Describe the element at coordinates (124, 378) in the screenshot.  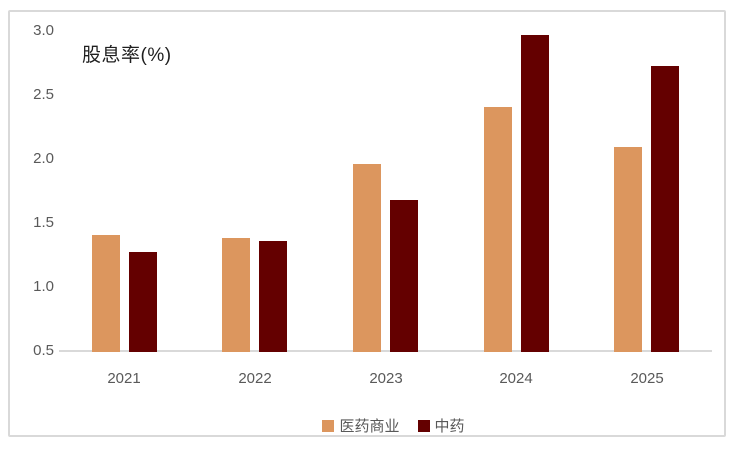
I see `x-tick-label-2021: 2021` at that location.